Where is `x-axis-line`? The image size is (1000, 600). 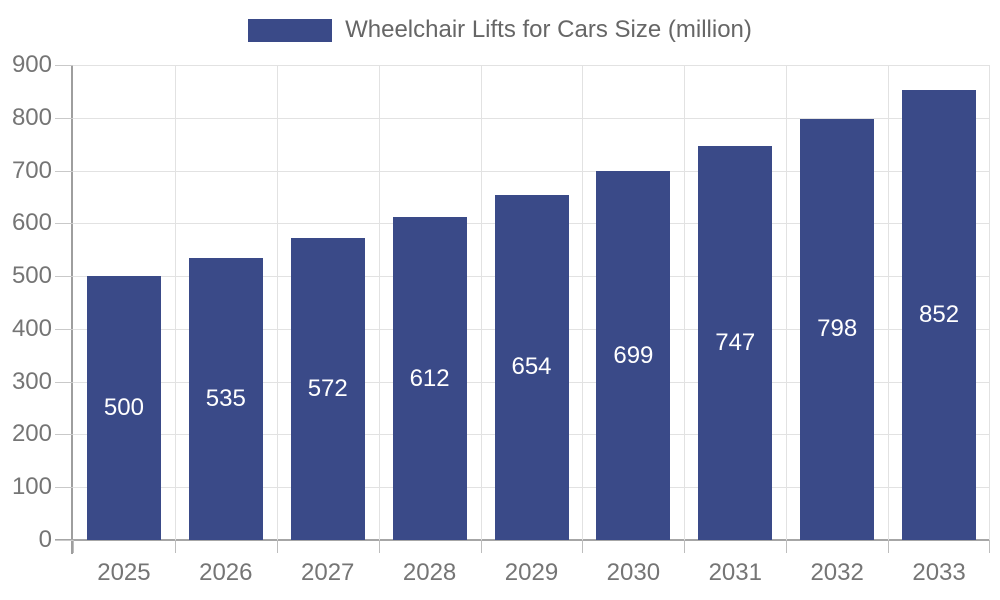 x-axis-line is located at coordinates (522, 540).